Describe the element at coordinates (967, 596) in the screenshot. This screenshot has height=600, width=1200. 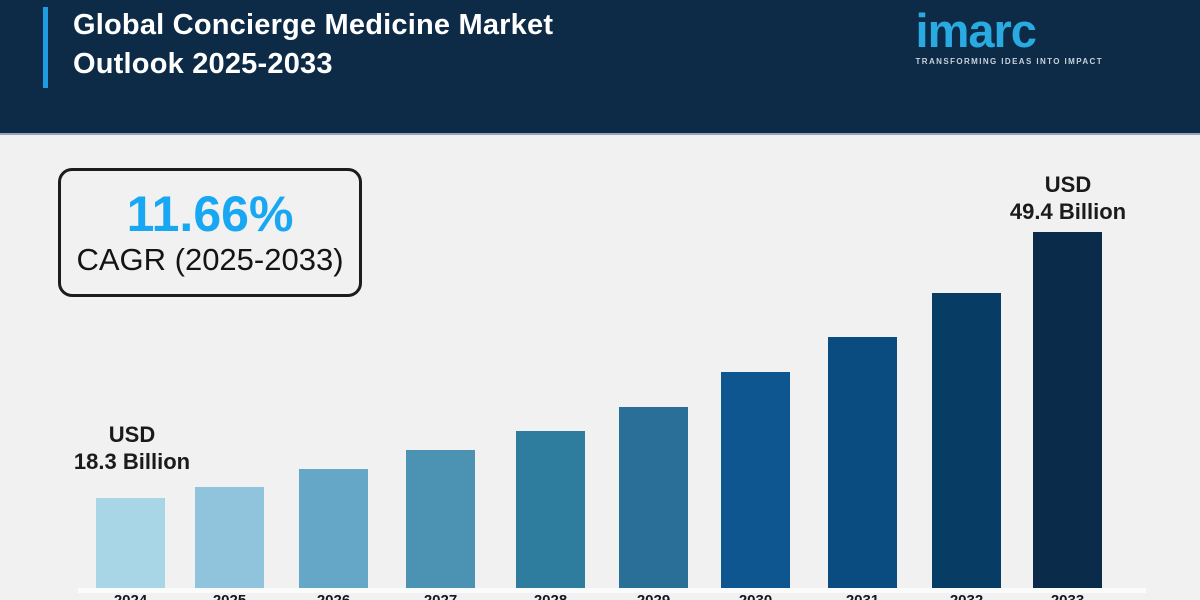
I see `x-axis-label-2032: 2032` at that location.